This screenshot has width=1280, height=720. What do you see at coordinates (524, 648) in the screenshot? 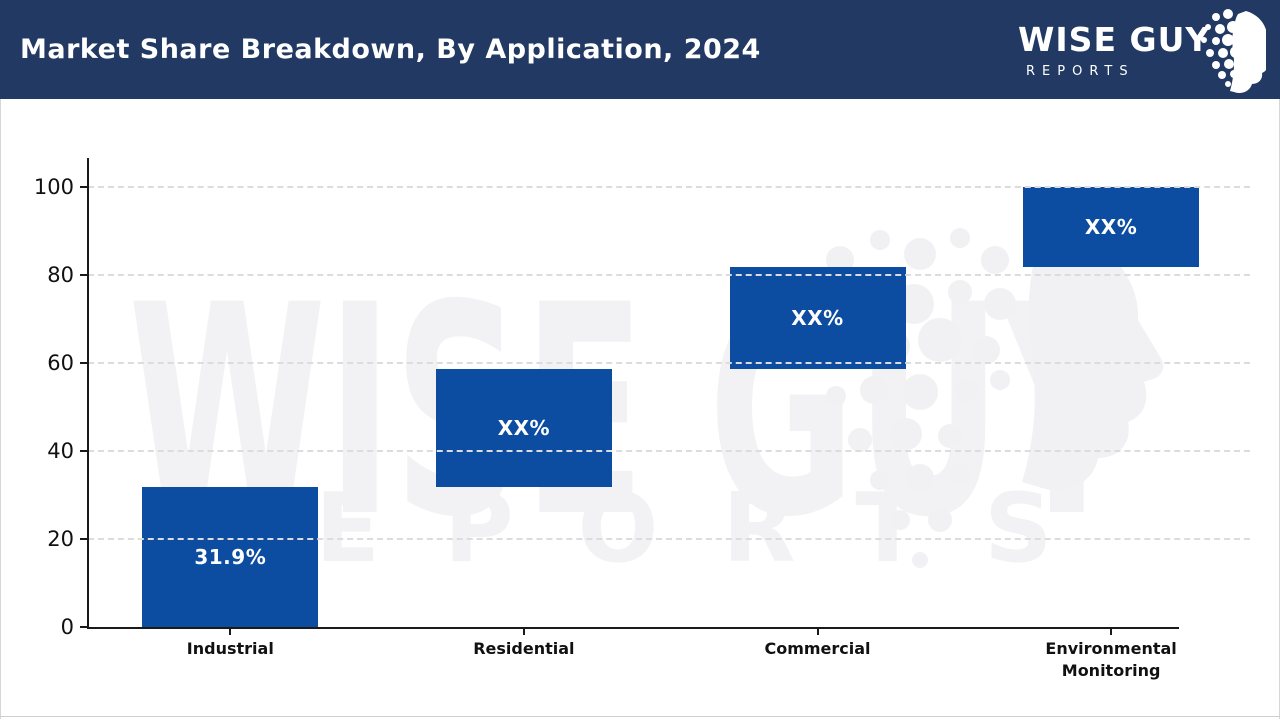
I see `x-tick-label: Residential` at bounding box center [524, 648].